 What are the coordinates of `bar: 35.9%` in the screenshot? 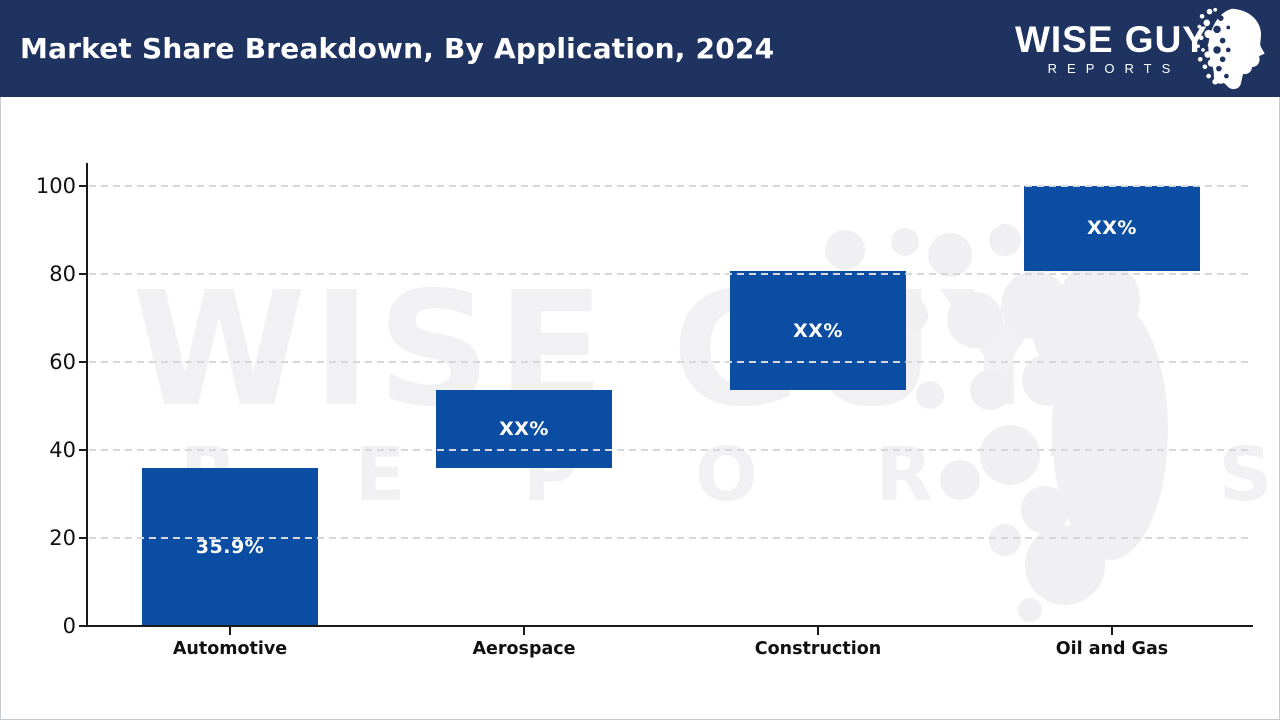 It's located at (230, 547).